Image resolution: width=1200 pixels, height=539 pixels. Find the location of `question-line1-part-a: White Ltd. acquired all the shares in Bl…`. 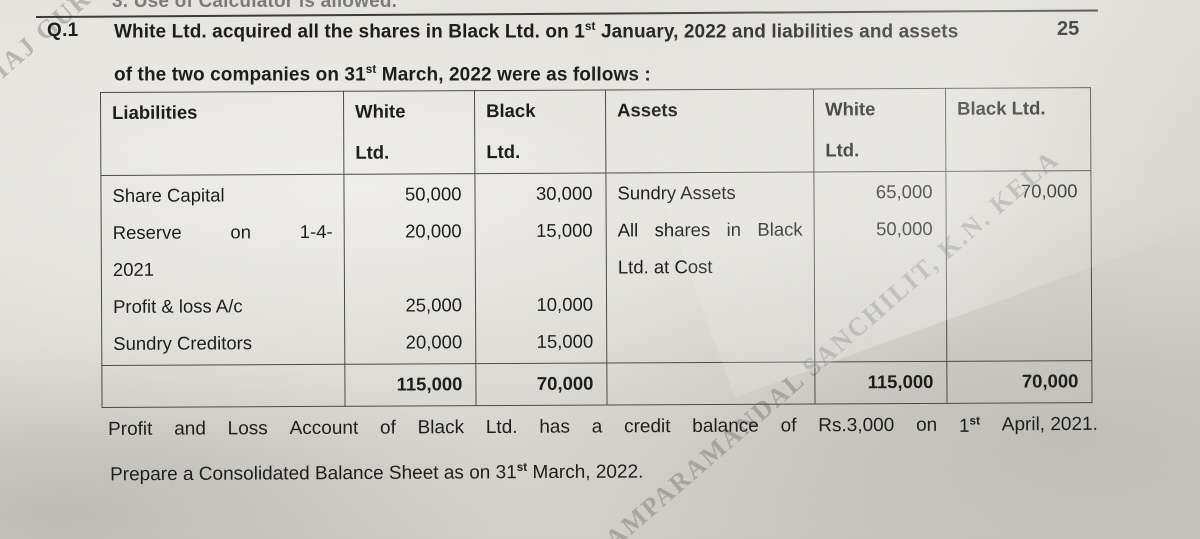

question-line1-part-a: White Ltd. acquired all the shares in Bl… is located at coordinates (349, 32).